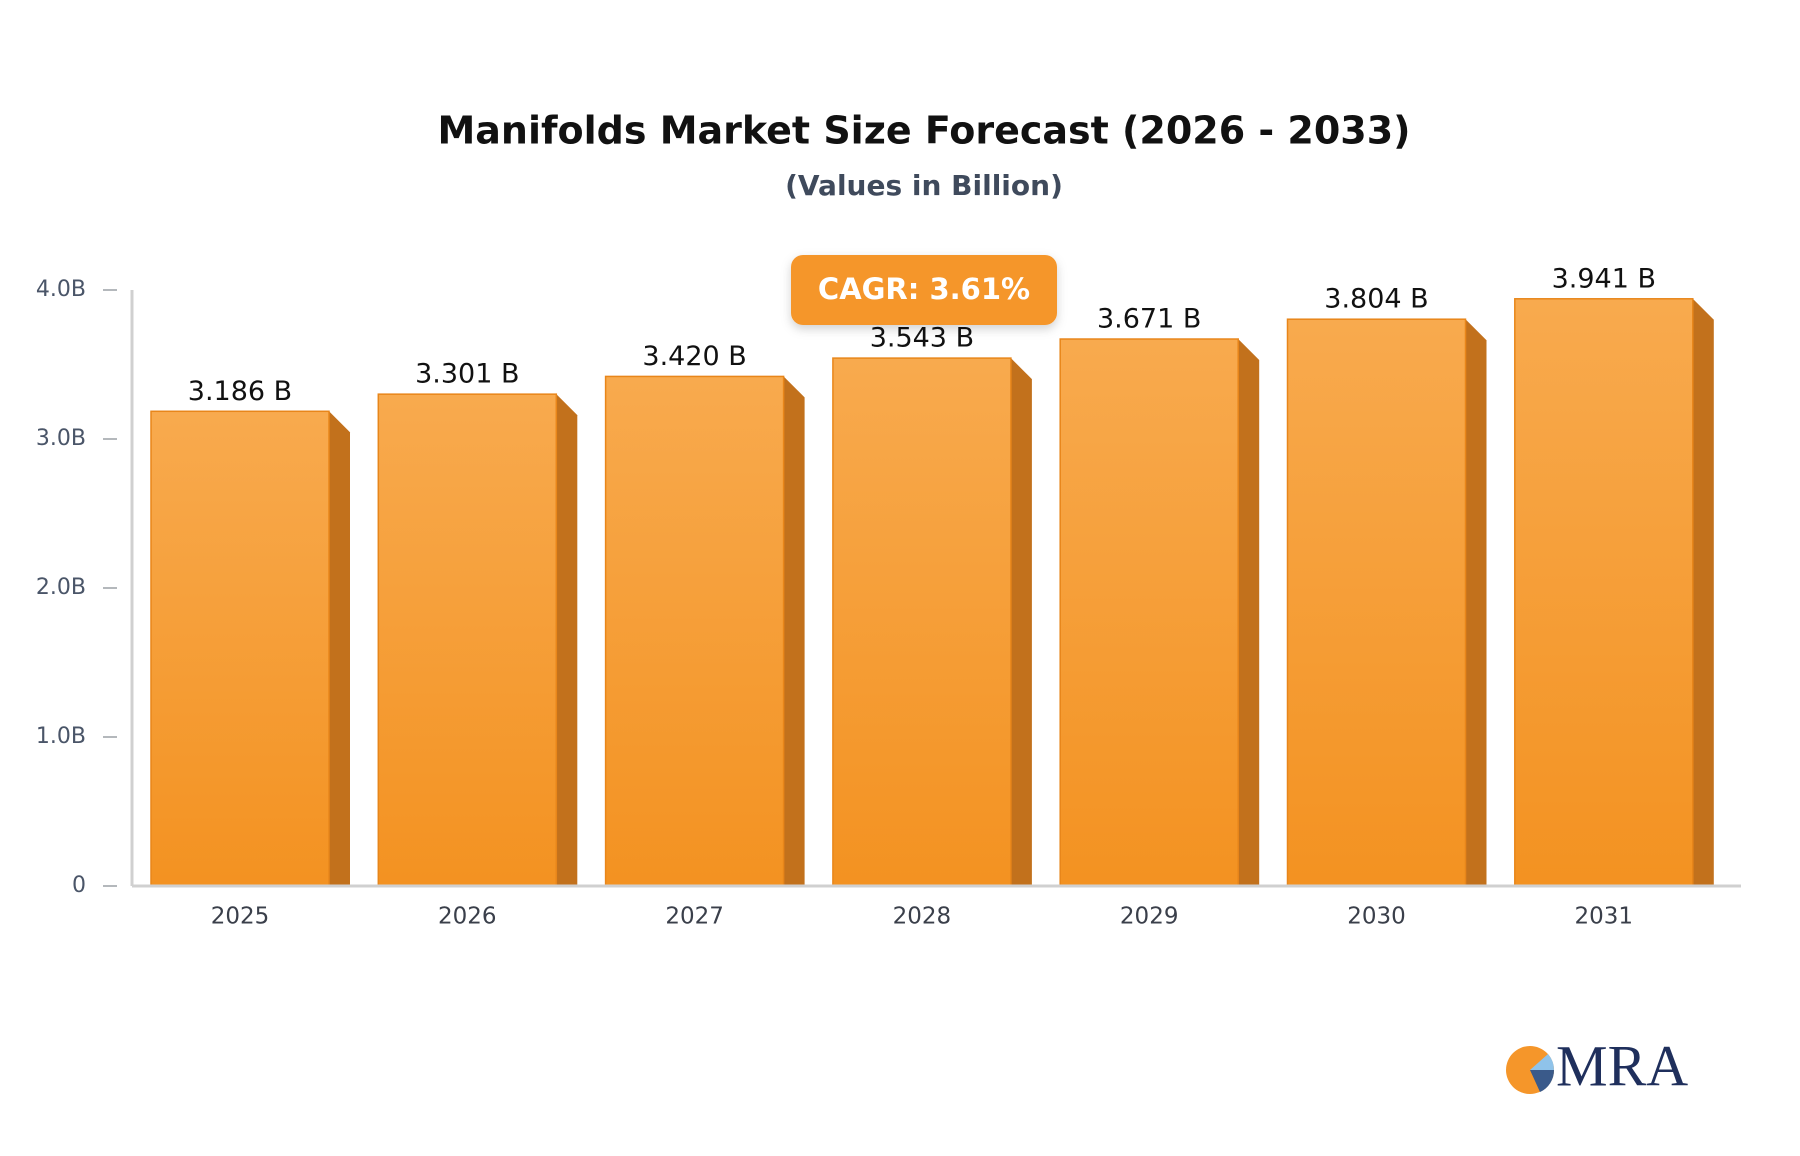 The image size is (1800, 1156). I want to click on data-label: 3.543 B, so click(922, 338).